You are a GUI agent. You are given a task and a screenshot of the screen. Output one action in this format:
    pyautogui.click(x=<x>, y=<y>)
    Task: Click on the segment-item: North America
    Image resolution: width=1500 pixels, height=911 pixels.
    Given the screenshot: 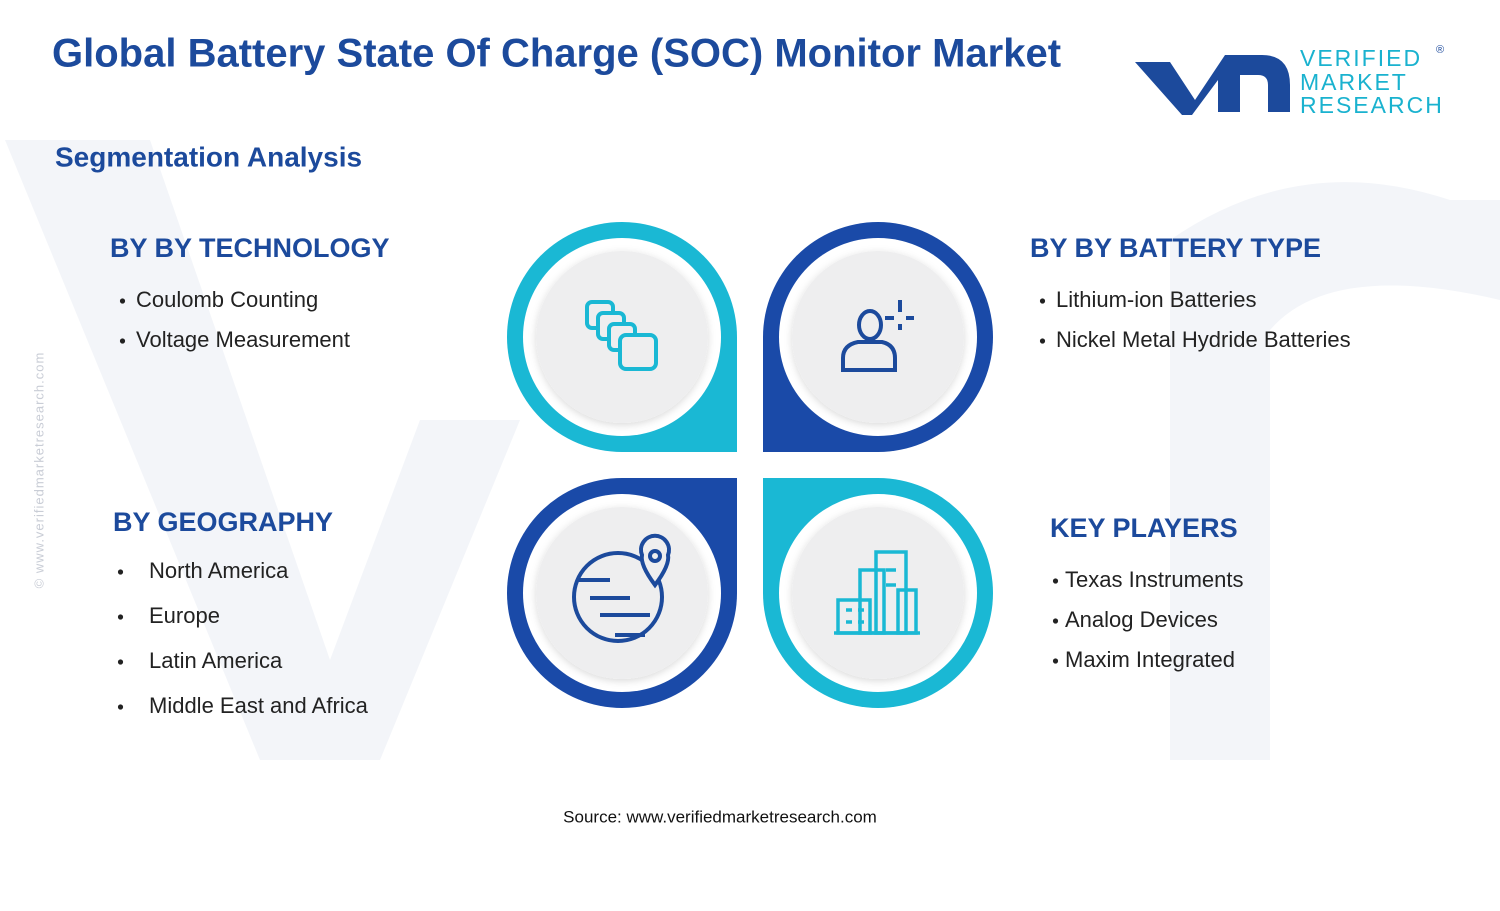 What is the action you would take?
    pyautogui.click(x=219, y=570)
    